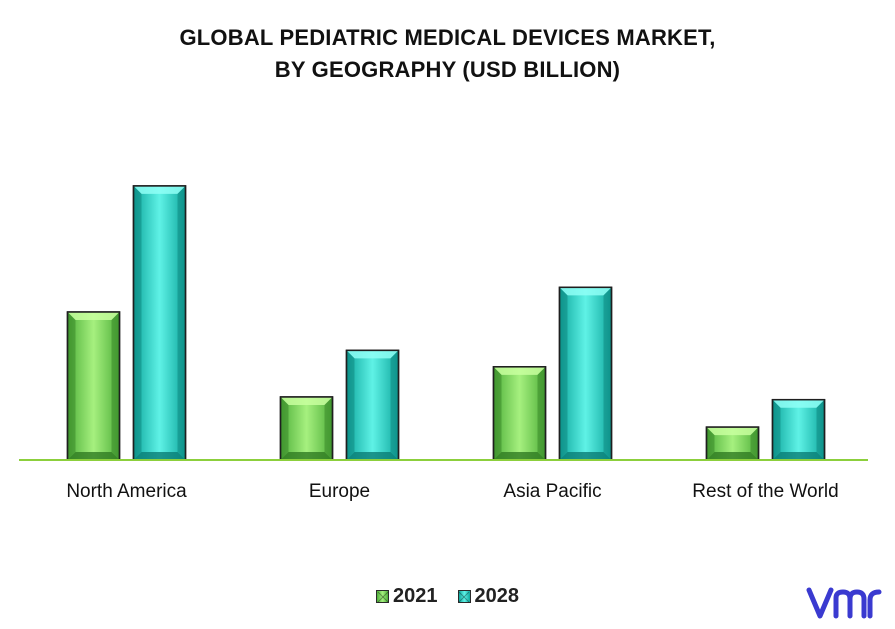  I want to click on bar-2028-asia-pacific, so click(585, 373).